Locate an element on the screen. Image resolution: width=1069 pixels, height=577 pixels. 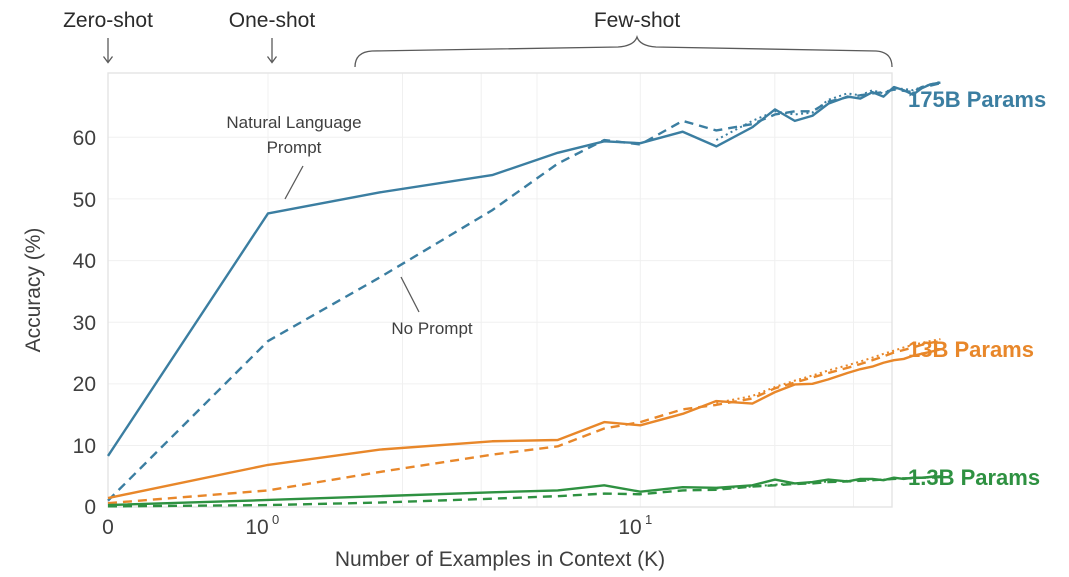
x-tick-1e1-base: 10 is located at coordinates (629, 527).